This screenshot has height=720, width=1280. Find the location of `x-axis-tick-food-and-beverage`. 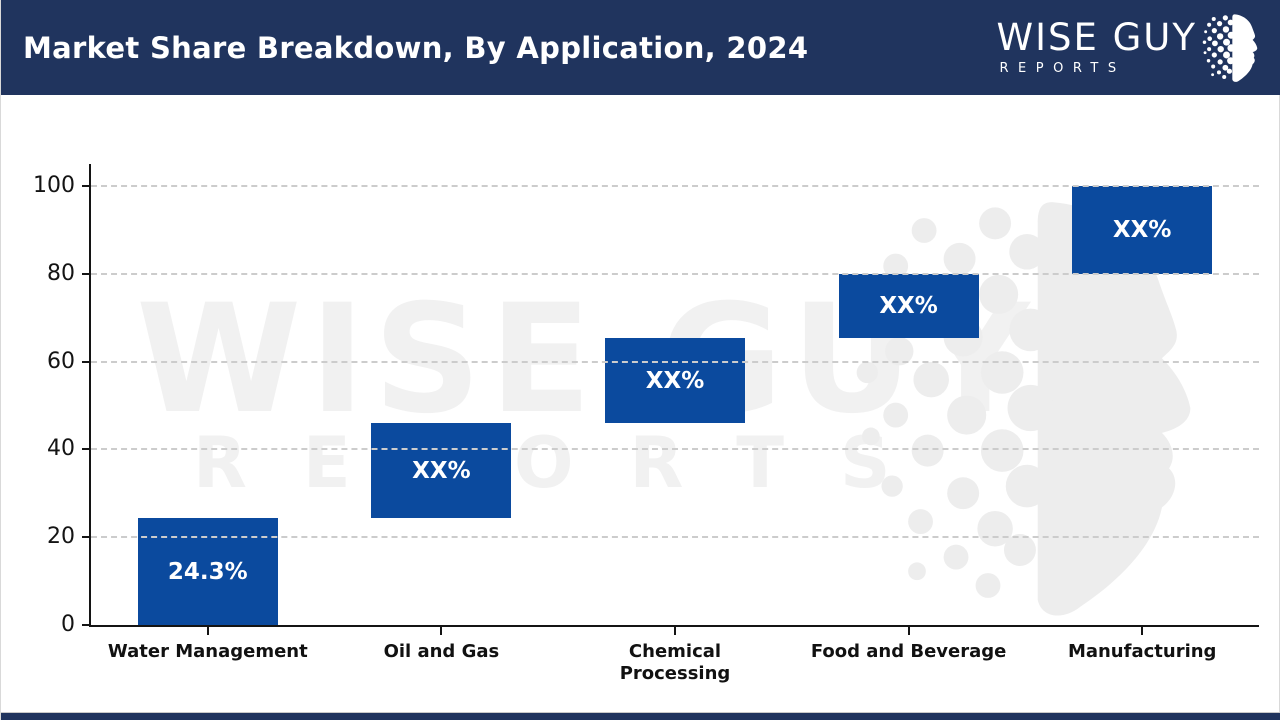

x-axis-tick-food-and-beverage is located at coordinates (908, 631).